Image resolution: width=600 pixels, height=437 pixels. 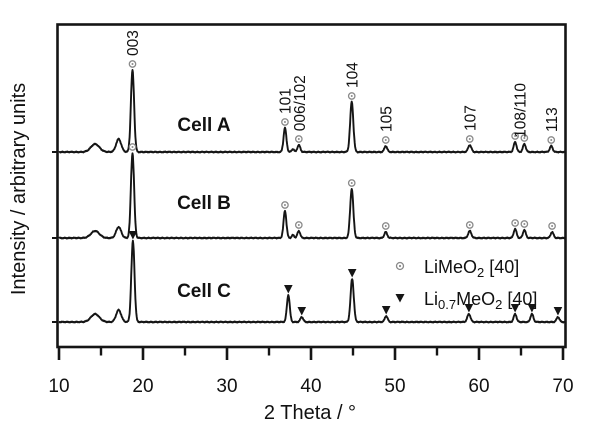 What do you see at coordinates (386, 119) in the screenshot?
I see `peak-label-105: 105` at bounding box center [386, 119].